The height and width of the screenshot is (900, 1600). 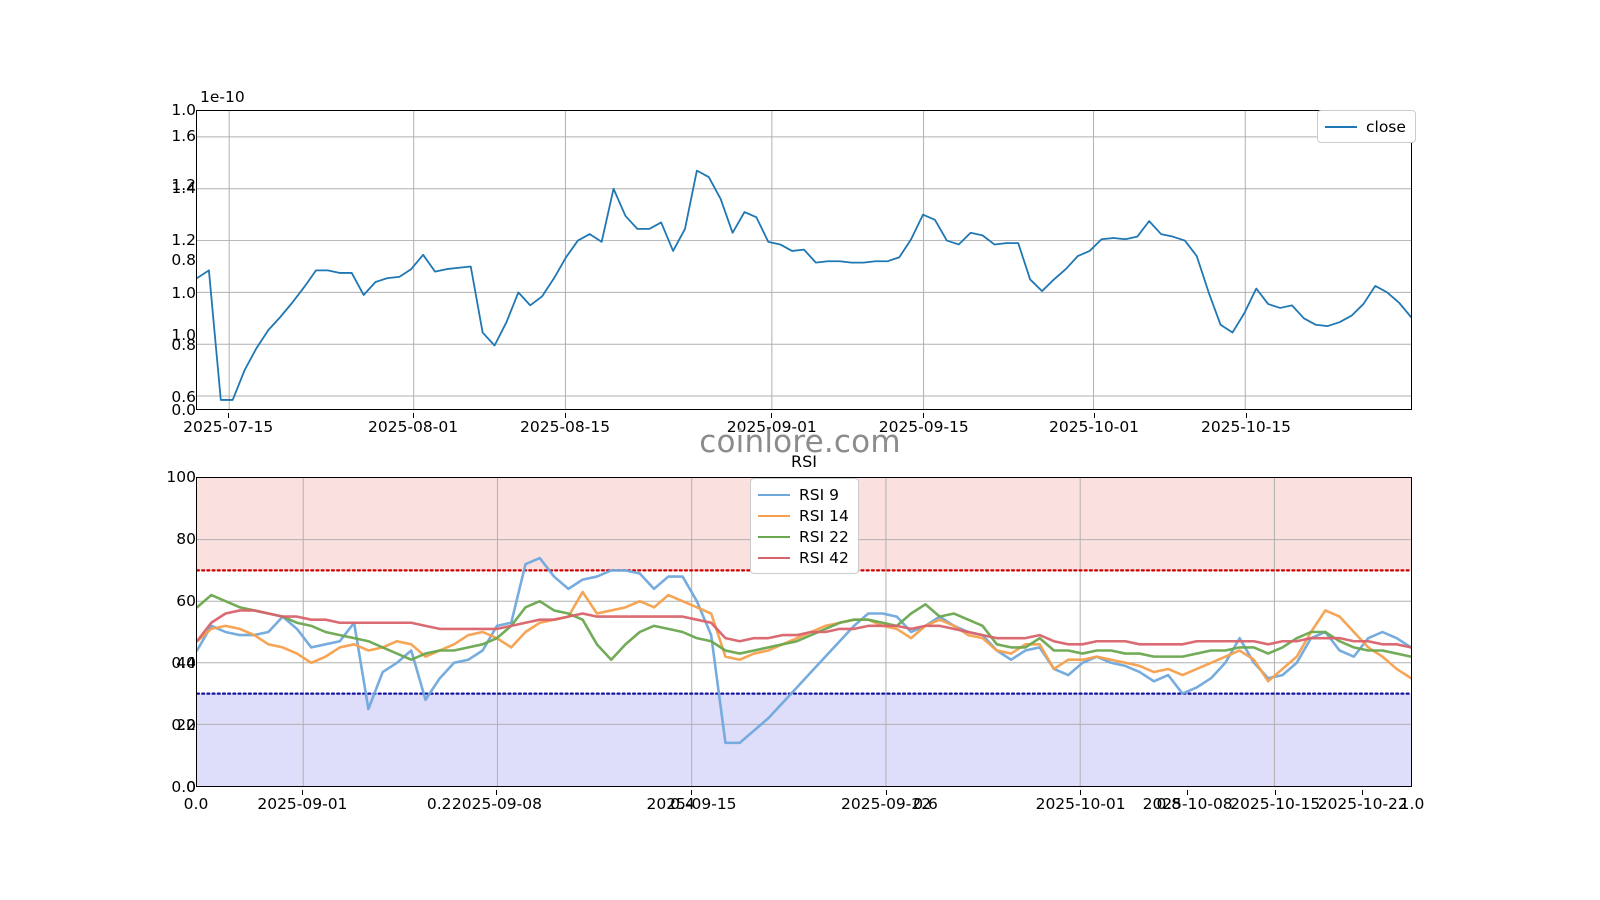 I want to click on price-x-ticklabel: 2025-09-01, so click(x=771, y=427).